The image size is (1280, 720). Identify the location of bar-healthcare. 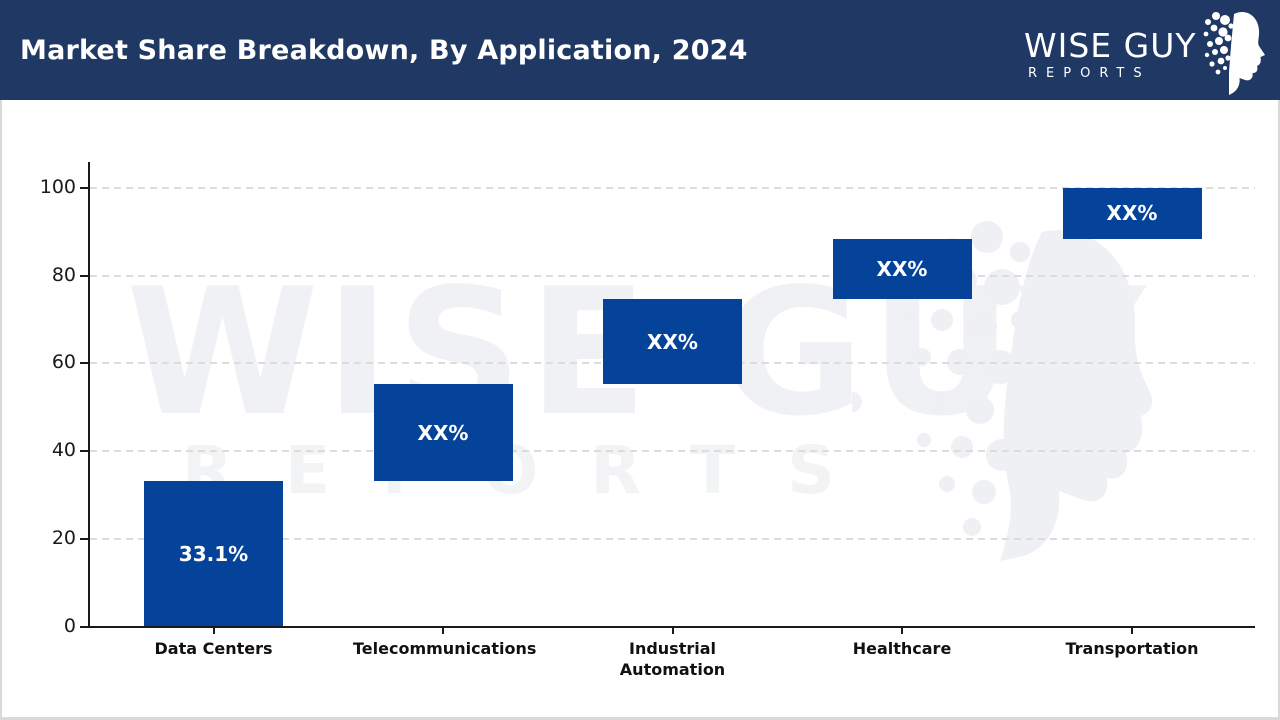
(902, 268).